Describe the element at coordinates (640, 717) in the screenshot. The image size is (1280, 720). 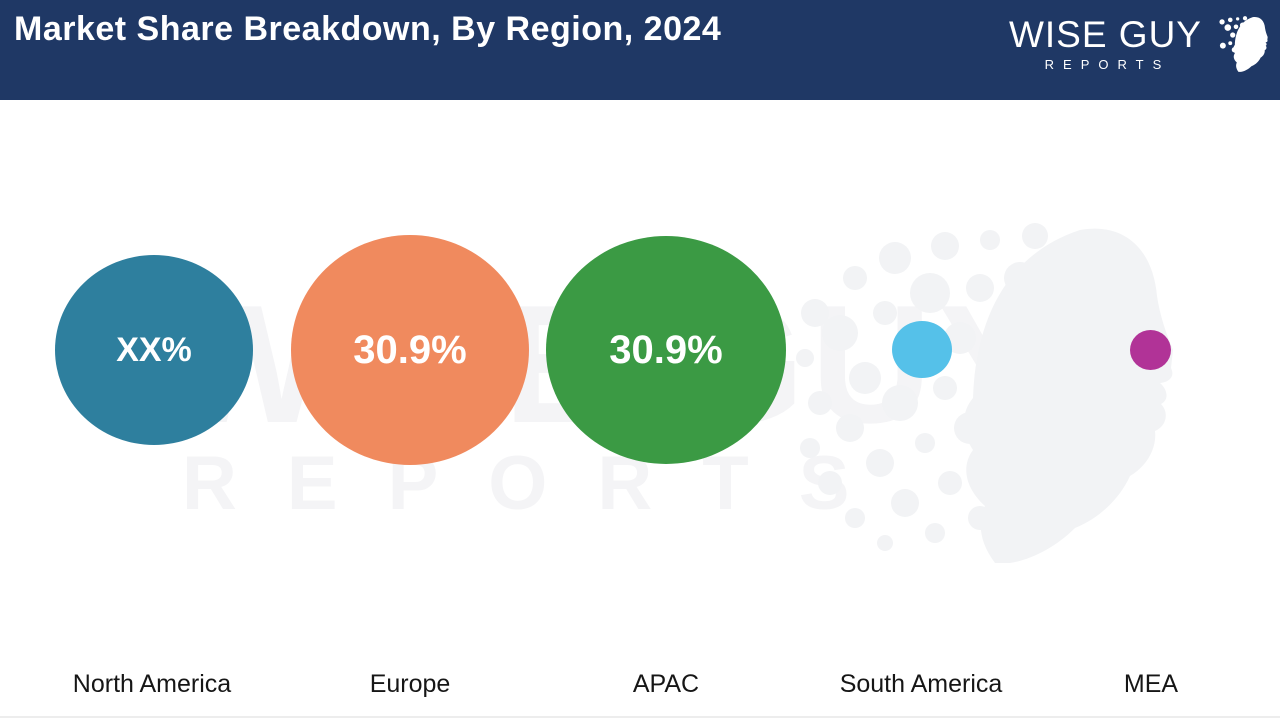
I see `bottom-divider` at that location.